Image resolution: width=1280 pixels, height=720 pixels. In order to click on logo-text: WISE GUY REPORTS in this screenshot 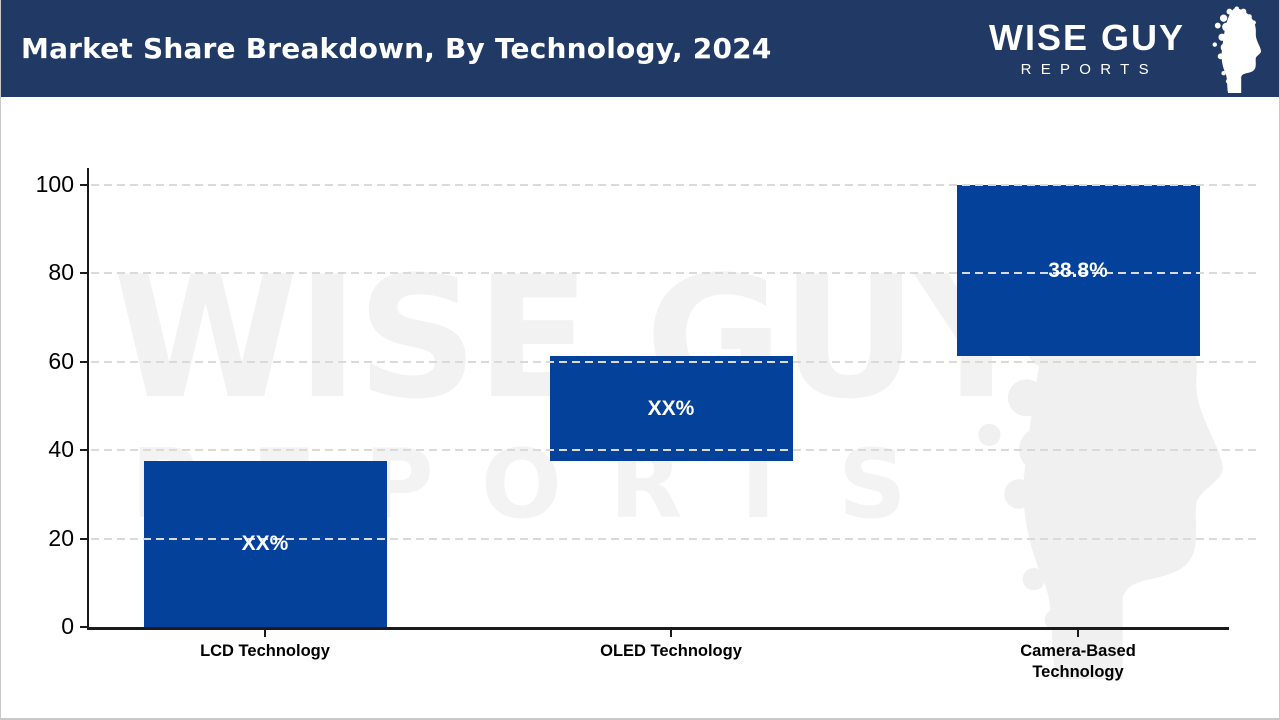, I will do `click(1086, 47)`.